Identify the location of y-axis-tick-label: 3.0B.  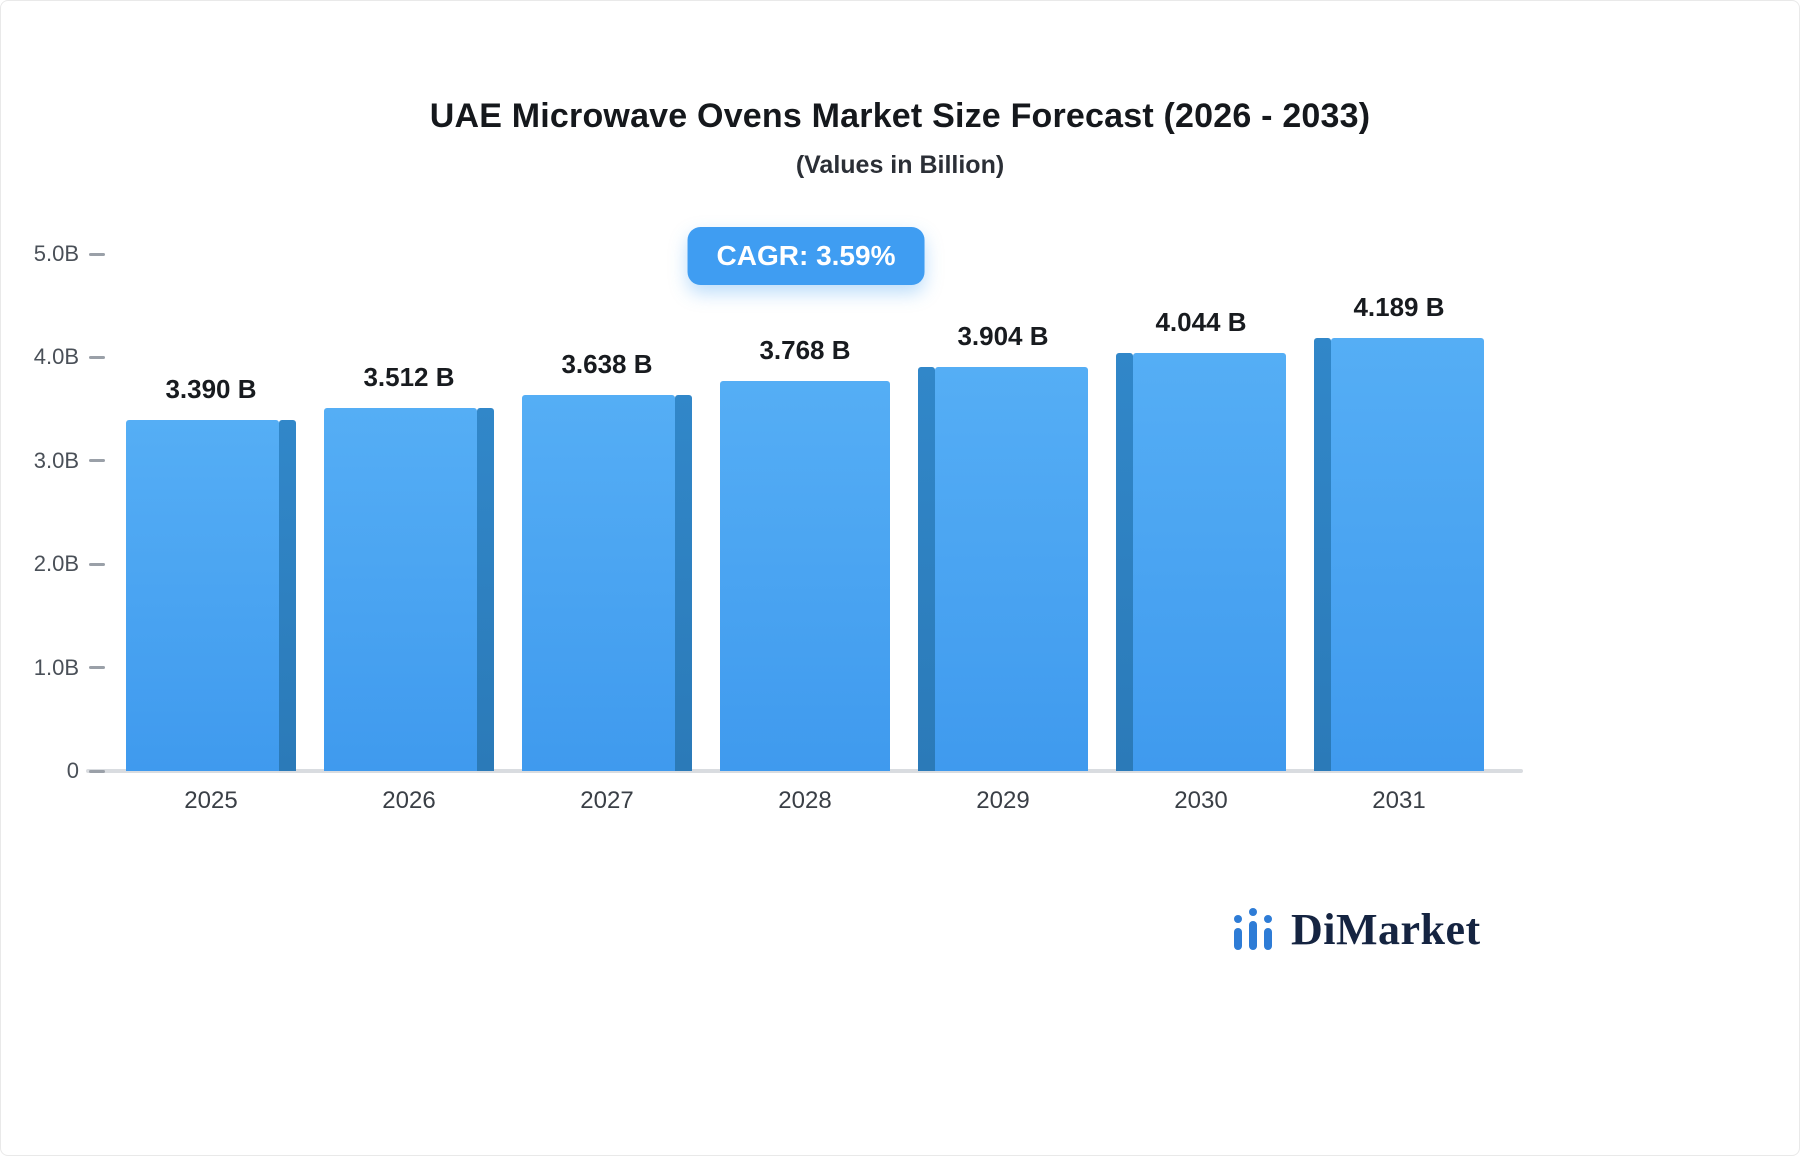
(56, 460).